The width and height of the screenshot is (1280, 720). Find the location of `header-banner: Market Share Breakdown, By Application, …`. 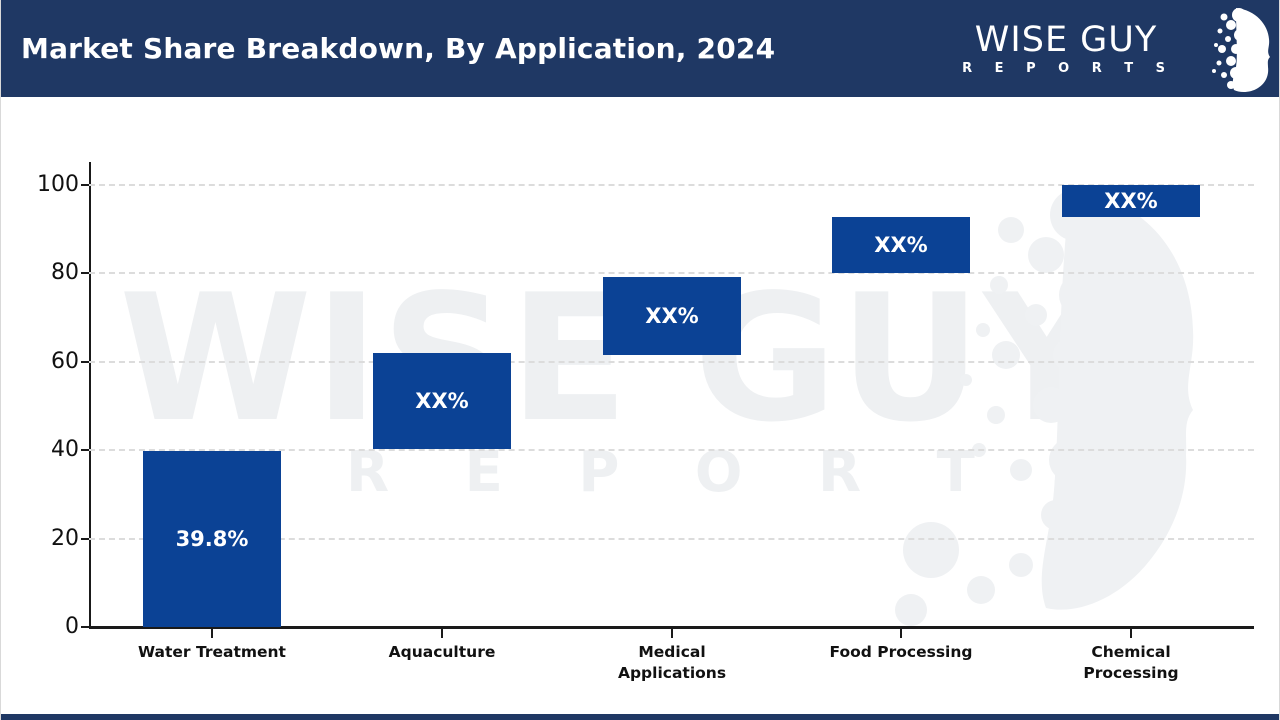

header-banner: Market Share Breakdown, By Application, … is located at coordinates (640, 48).